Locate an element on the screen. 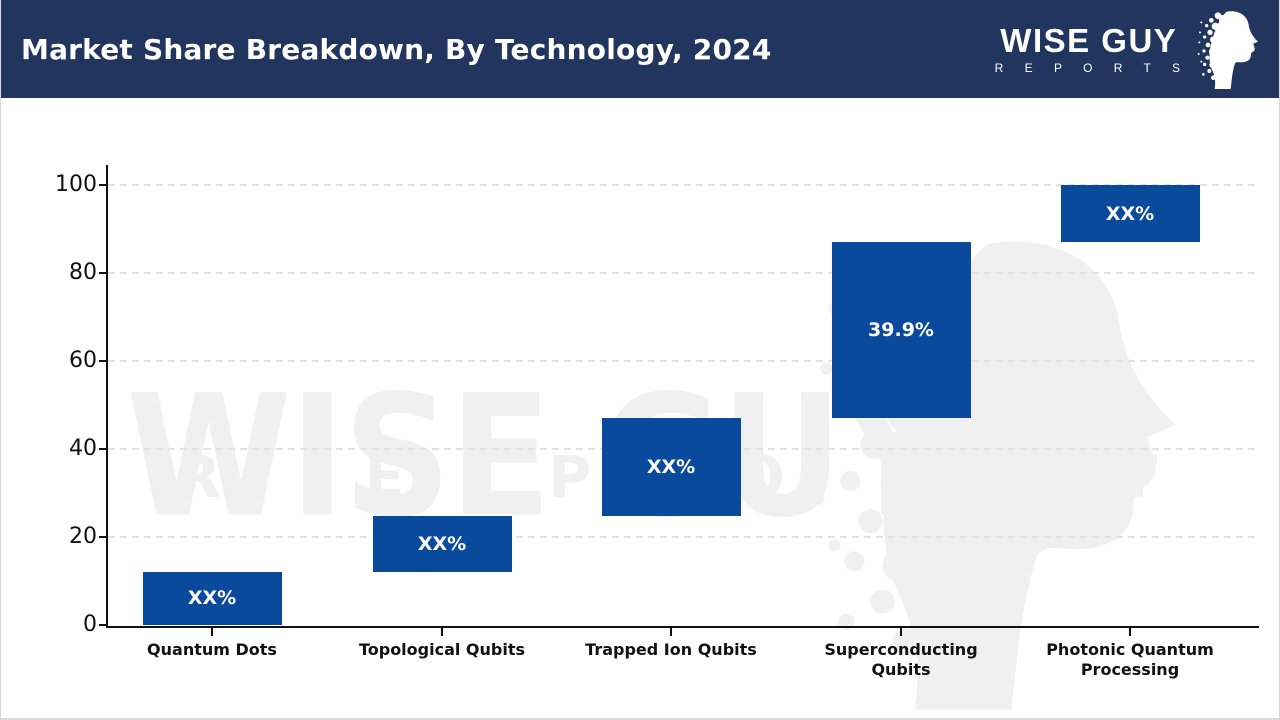 Image resolution: width=1280 pixels, height=720 pixels. x-tick-label: Quantum Dots is located at coordinates (212, 649).